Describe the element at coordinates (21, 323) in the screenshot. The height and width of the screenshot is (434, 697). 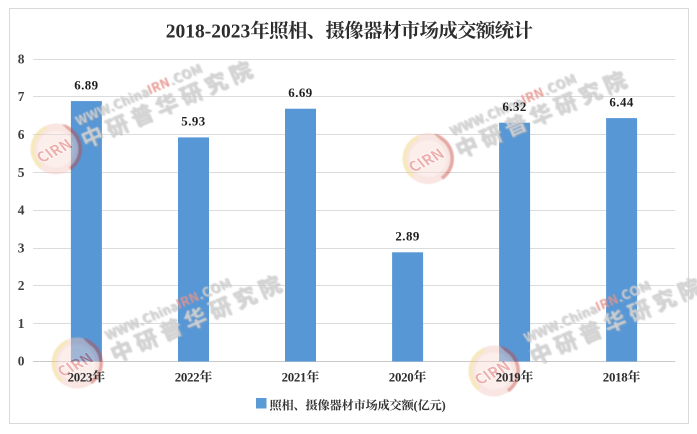
I see `svg-text: 1` at that location.